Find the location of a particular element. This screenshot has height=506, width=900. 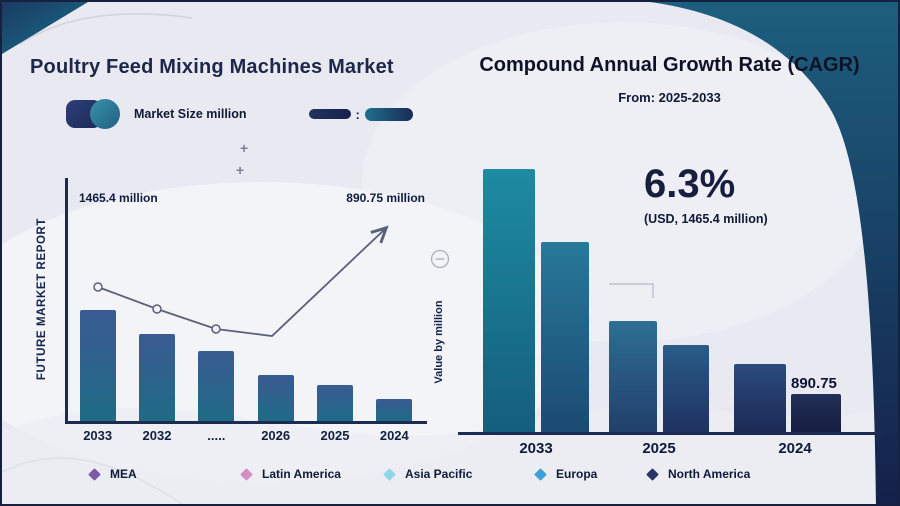

left-chart-title: Poultry Feed Mixing Machines Market is located at coordinates (212, 67).